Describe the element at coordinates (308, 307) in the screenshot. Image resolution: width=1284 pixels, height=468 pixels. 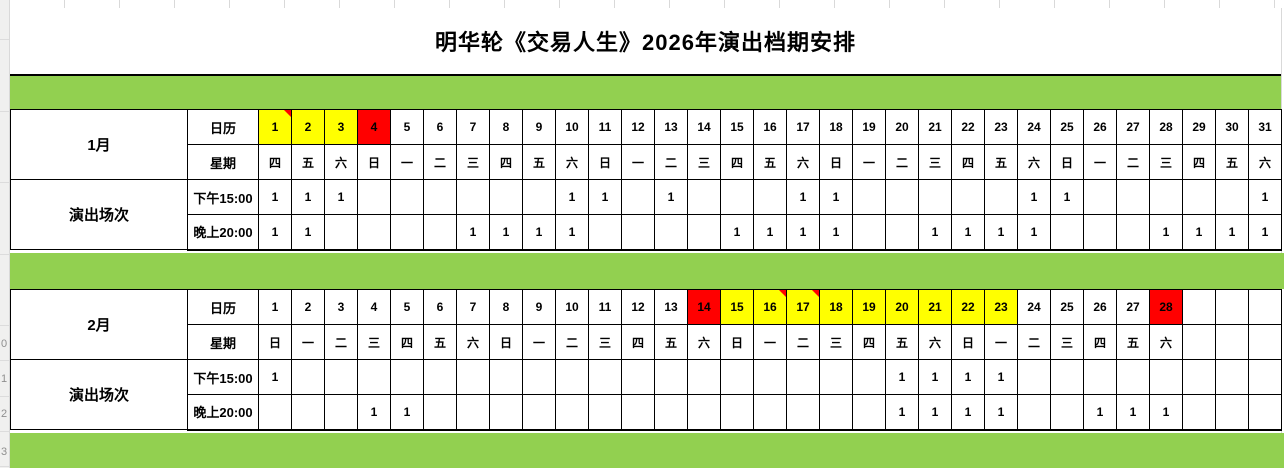
I see `calendar-date-cell: 2` at that location.